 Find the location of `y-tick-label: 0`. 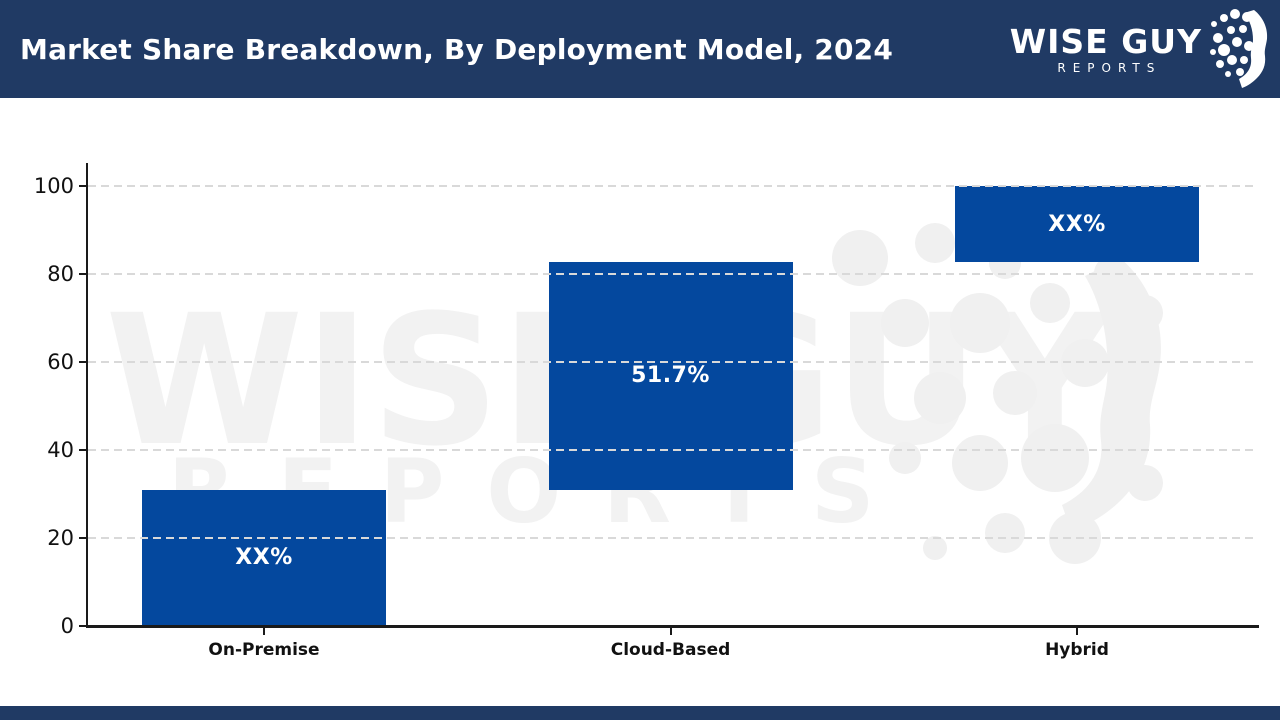

y-tick-label: 0 is located at coordinates (67, 626).